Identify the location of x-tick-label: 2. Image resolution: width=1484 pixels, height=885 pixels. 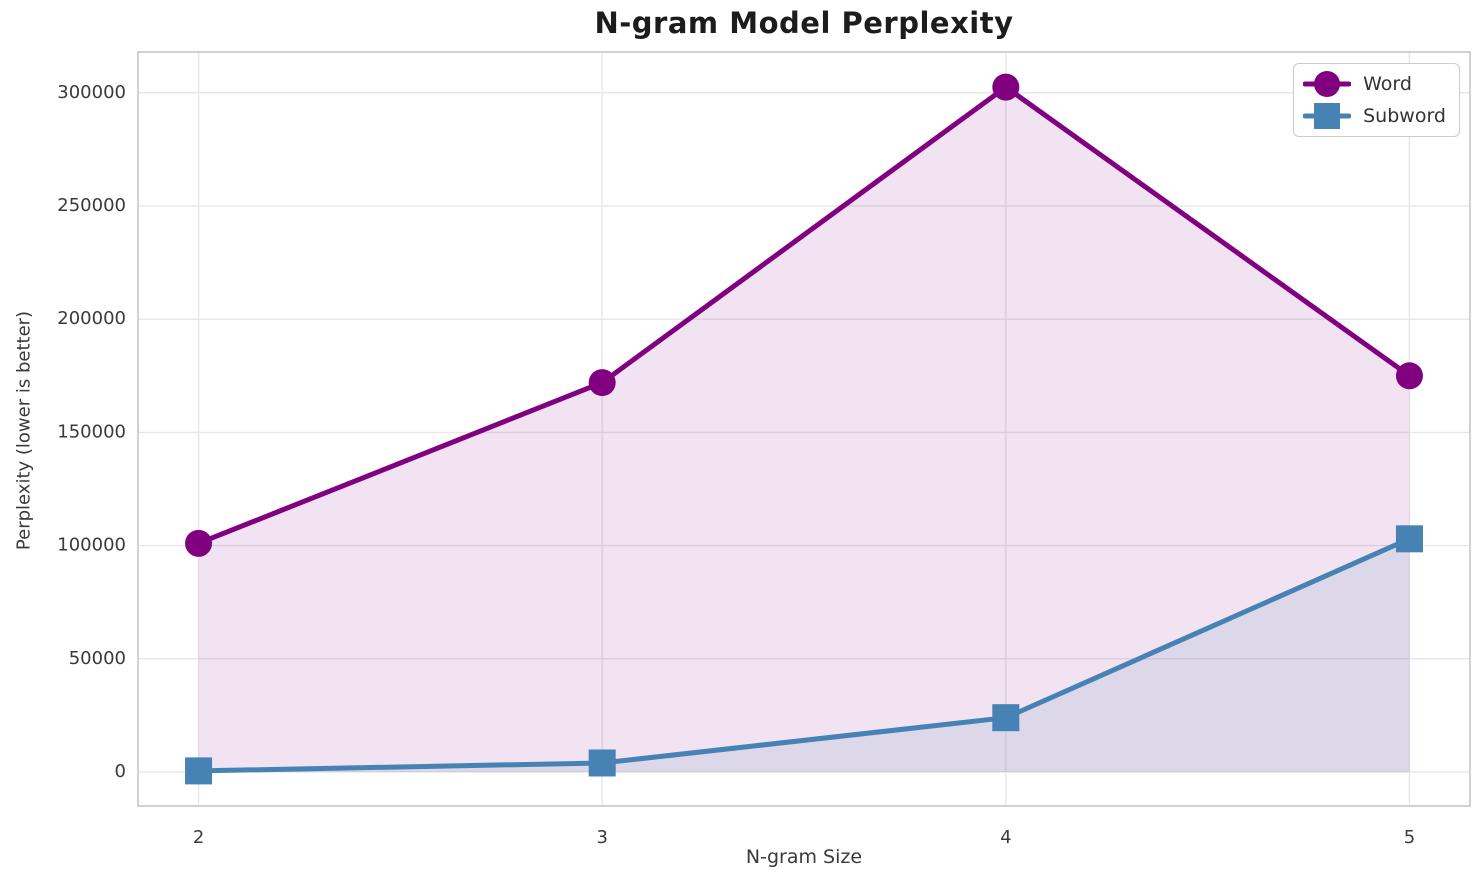
(198, 837).